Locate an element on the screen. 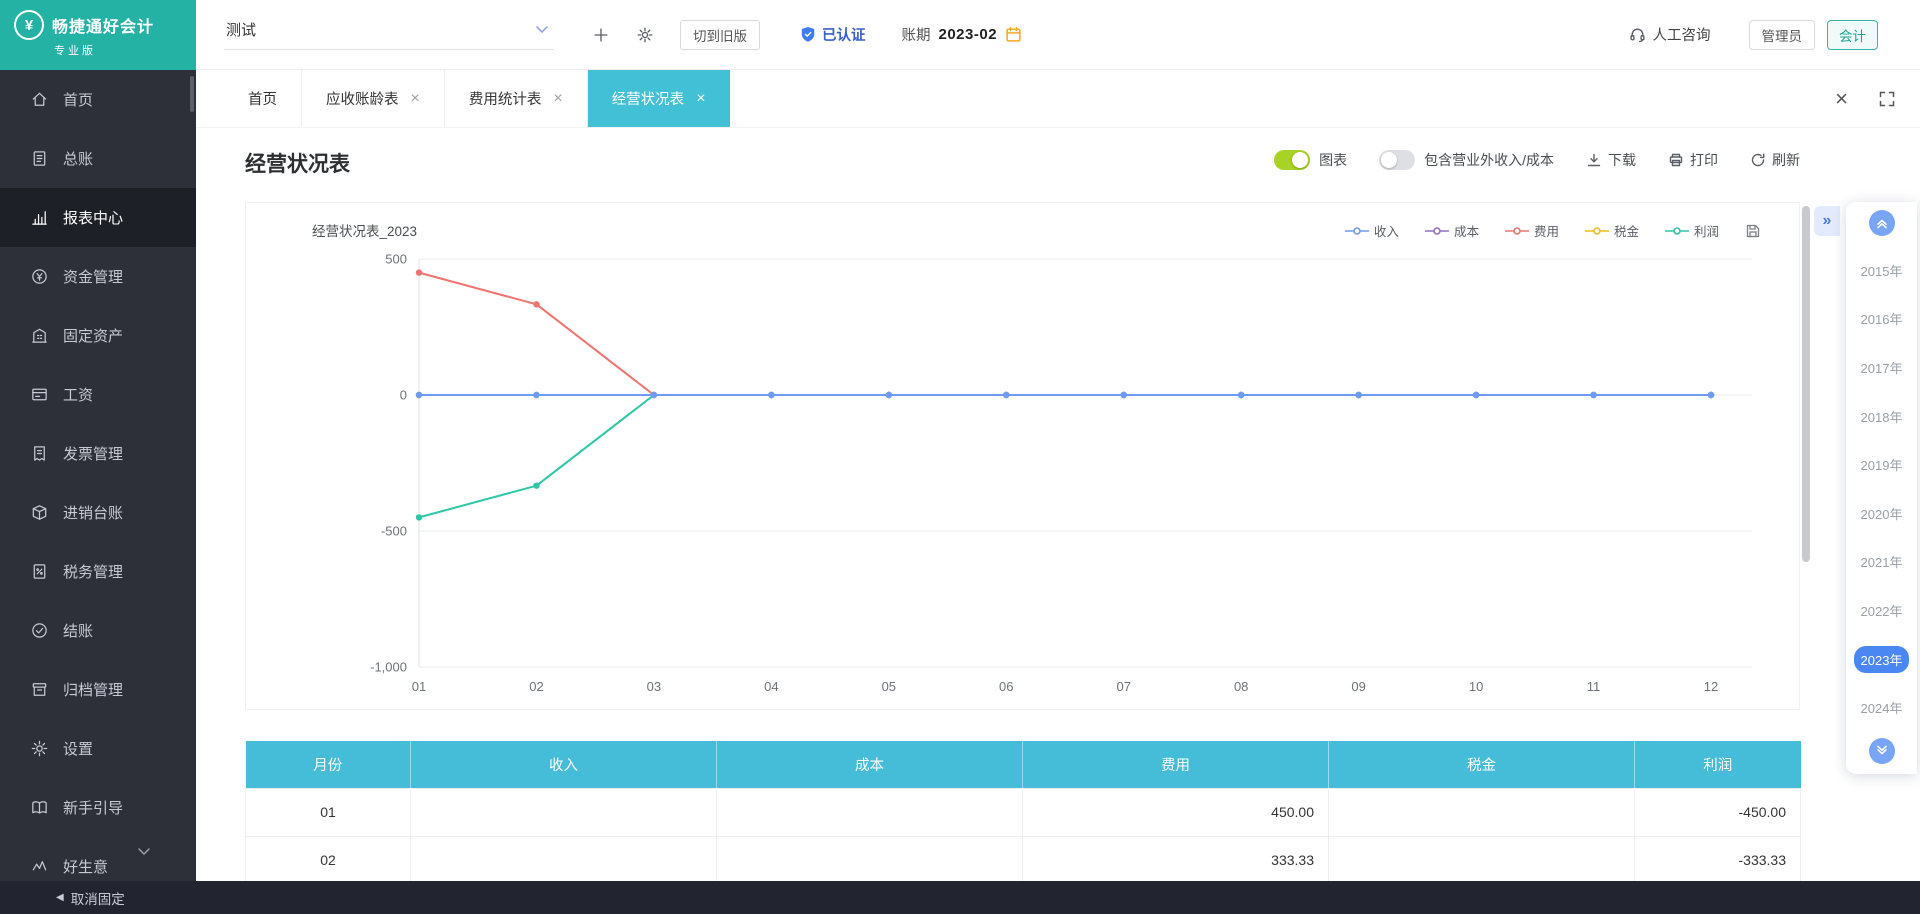  sidebar-more-chevron-icon is located at coordinates (144, 852).